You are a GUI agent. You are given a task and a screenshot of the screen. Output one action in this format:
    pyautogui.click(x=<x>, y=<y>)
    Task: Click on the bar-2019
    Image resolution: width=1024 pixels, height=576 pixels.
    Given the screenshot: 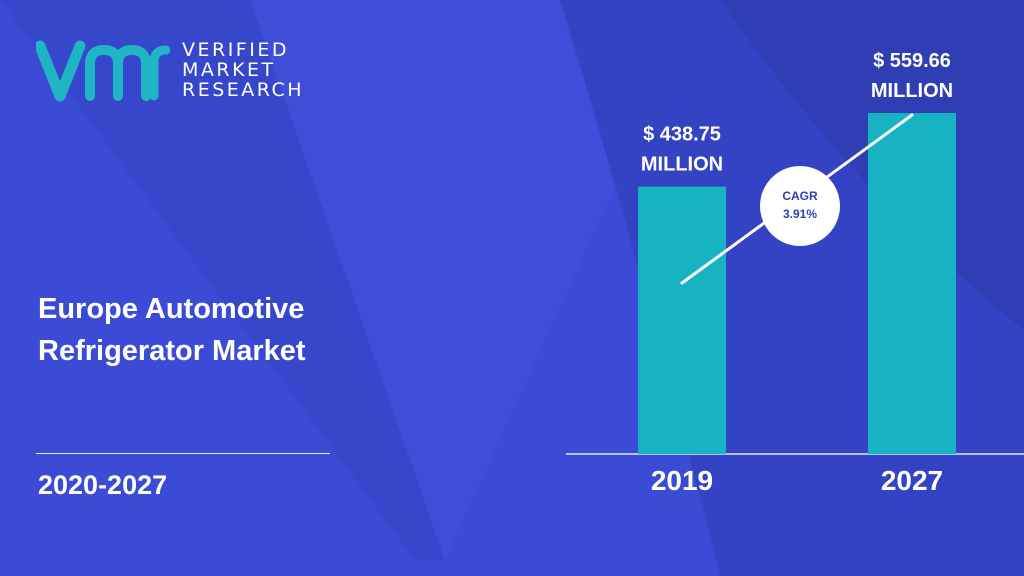 What is the action you would take?
    pyautogui.click(x=682, y=320)
    